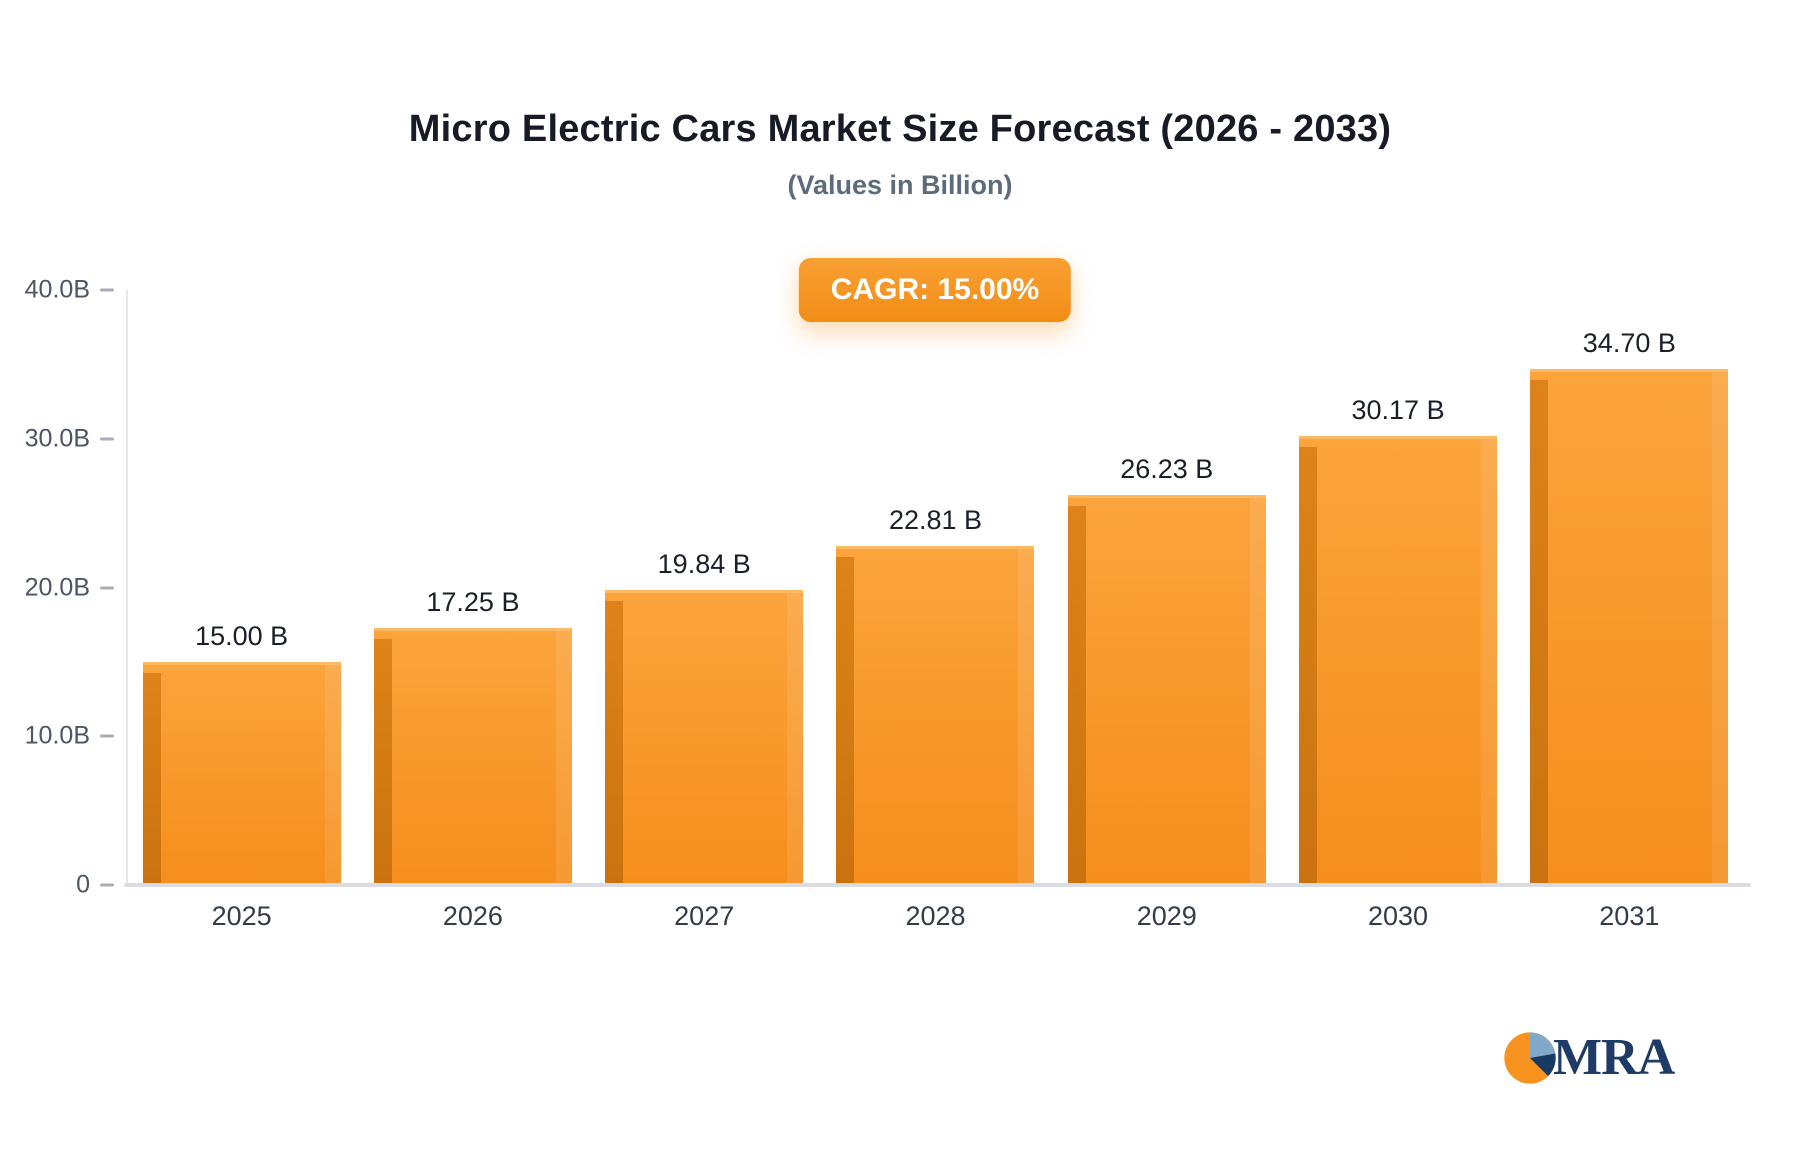  I want to click on bar-value-label: 22.81 B, so click(935, 519).